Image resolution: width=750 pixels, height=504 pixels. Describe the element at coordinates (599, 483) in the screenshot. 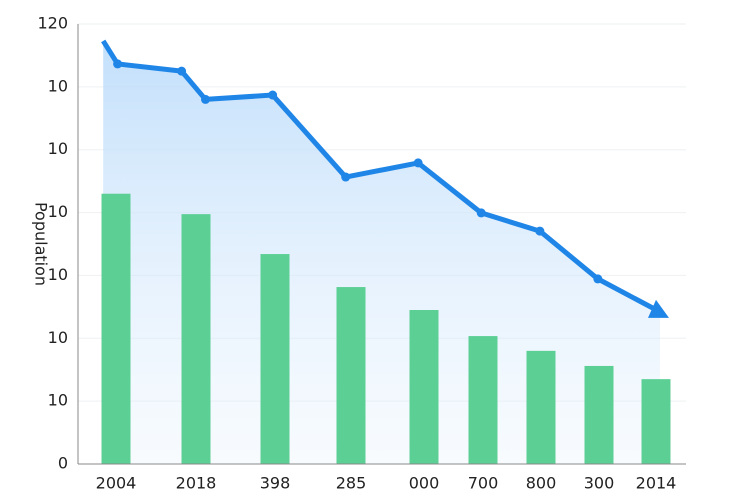

I see `x-tick-label: 300` at that location.